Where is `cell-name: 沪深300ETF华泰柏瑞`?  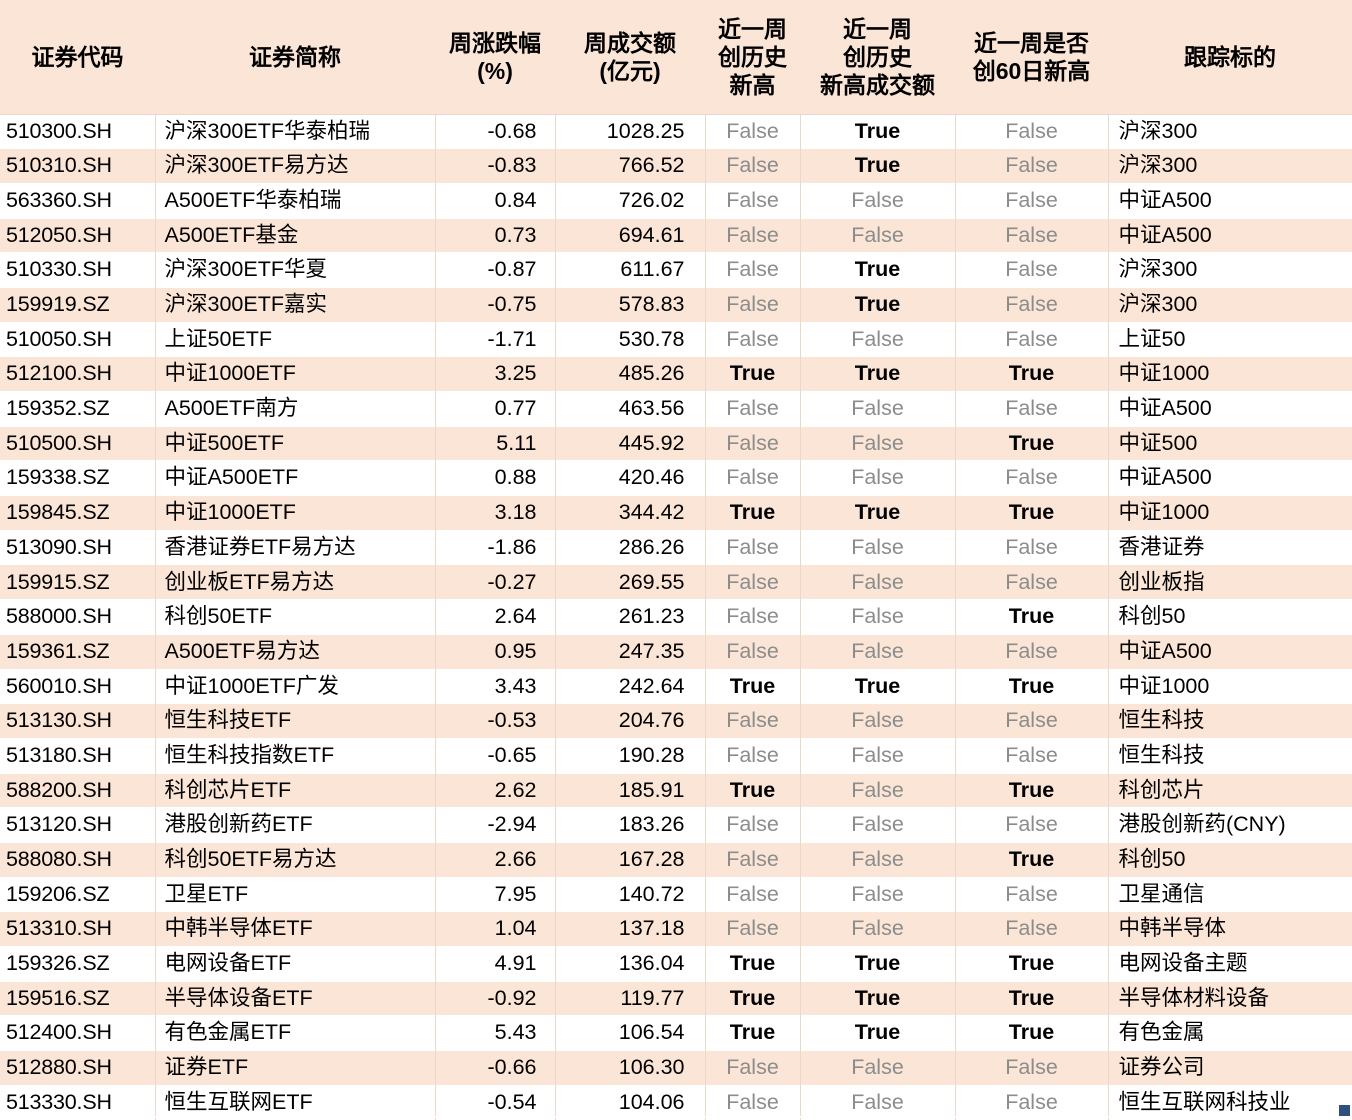
cell-name: 沪深300ETF华泰柏瑞 is located at coordinates (295, 131).